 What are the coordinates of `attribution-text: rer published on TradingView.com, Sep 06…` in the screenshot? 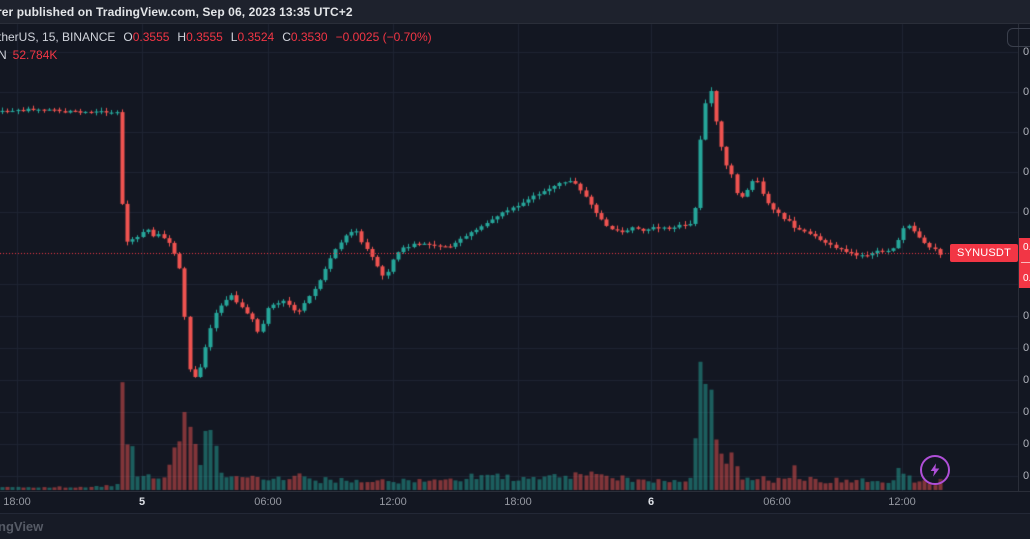 It's located at (176, 11).